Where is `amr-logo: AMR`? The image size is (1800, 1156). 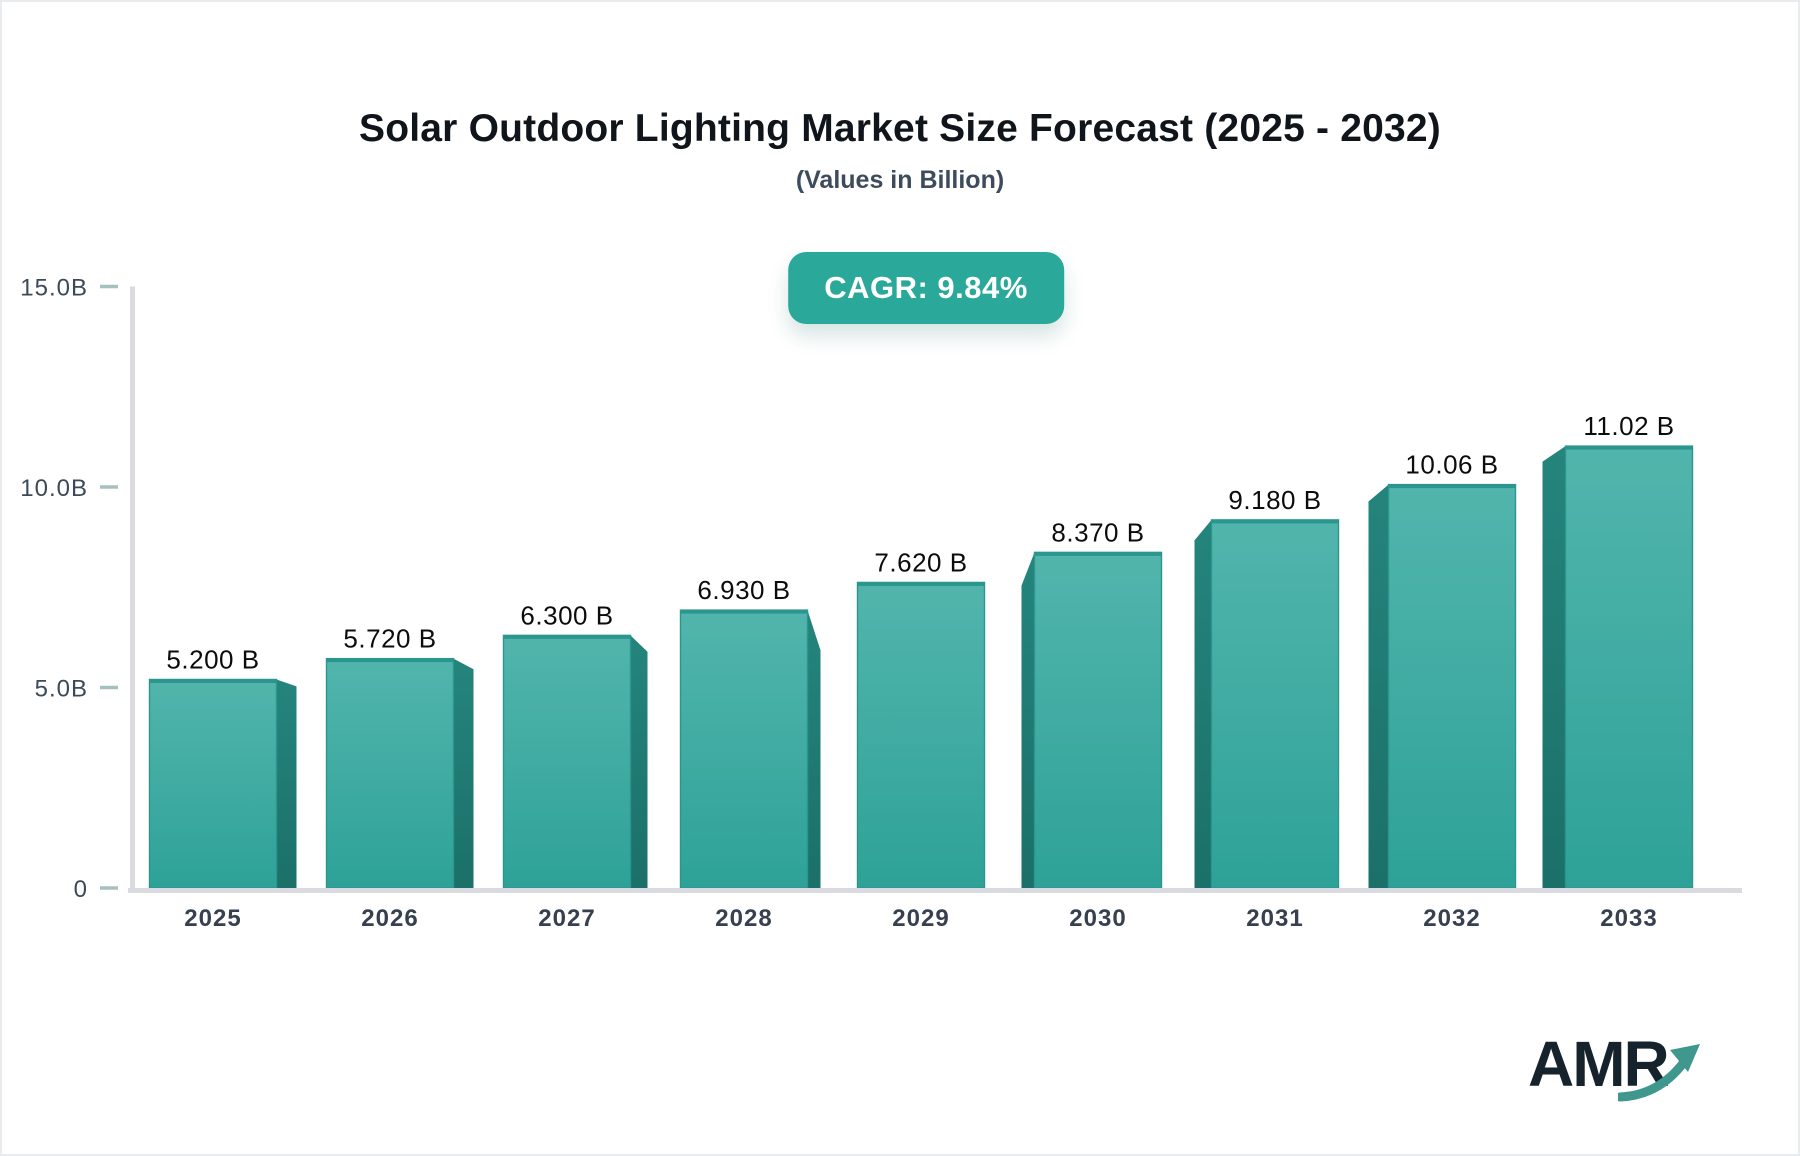
amr-logo: AMR is located at coordinates (1623, 1067).